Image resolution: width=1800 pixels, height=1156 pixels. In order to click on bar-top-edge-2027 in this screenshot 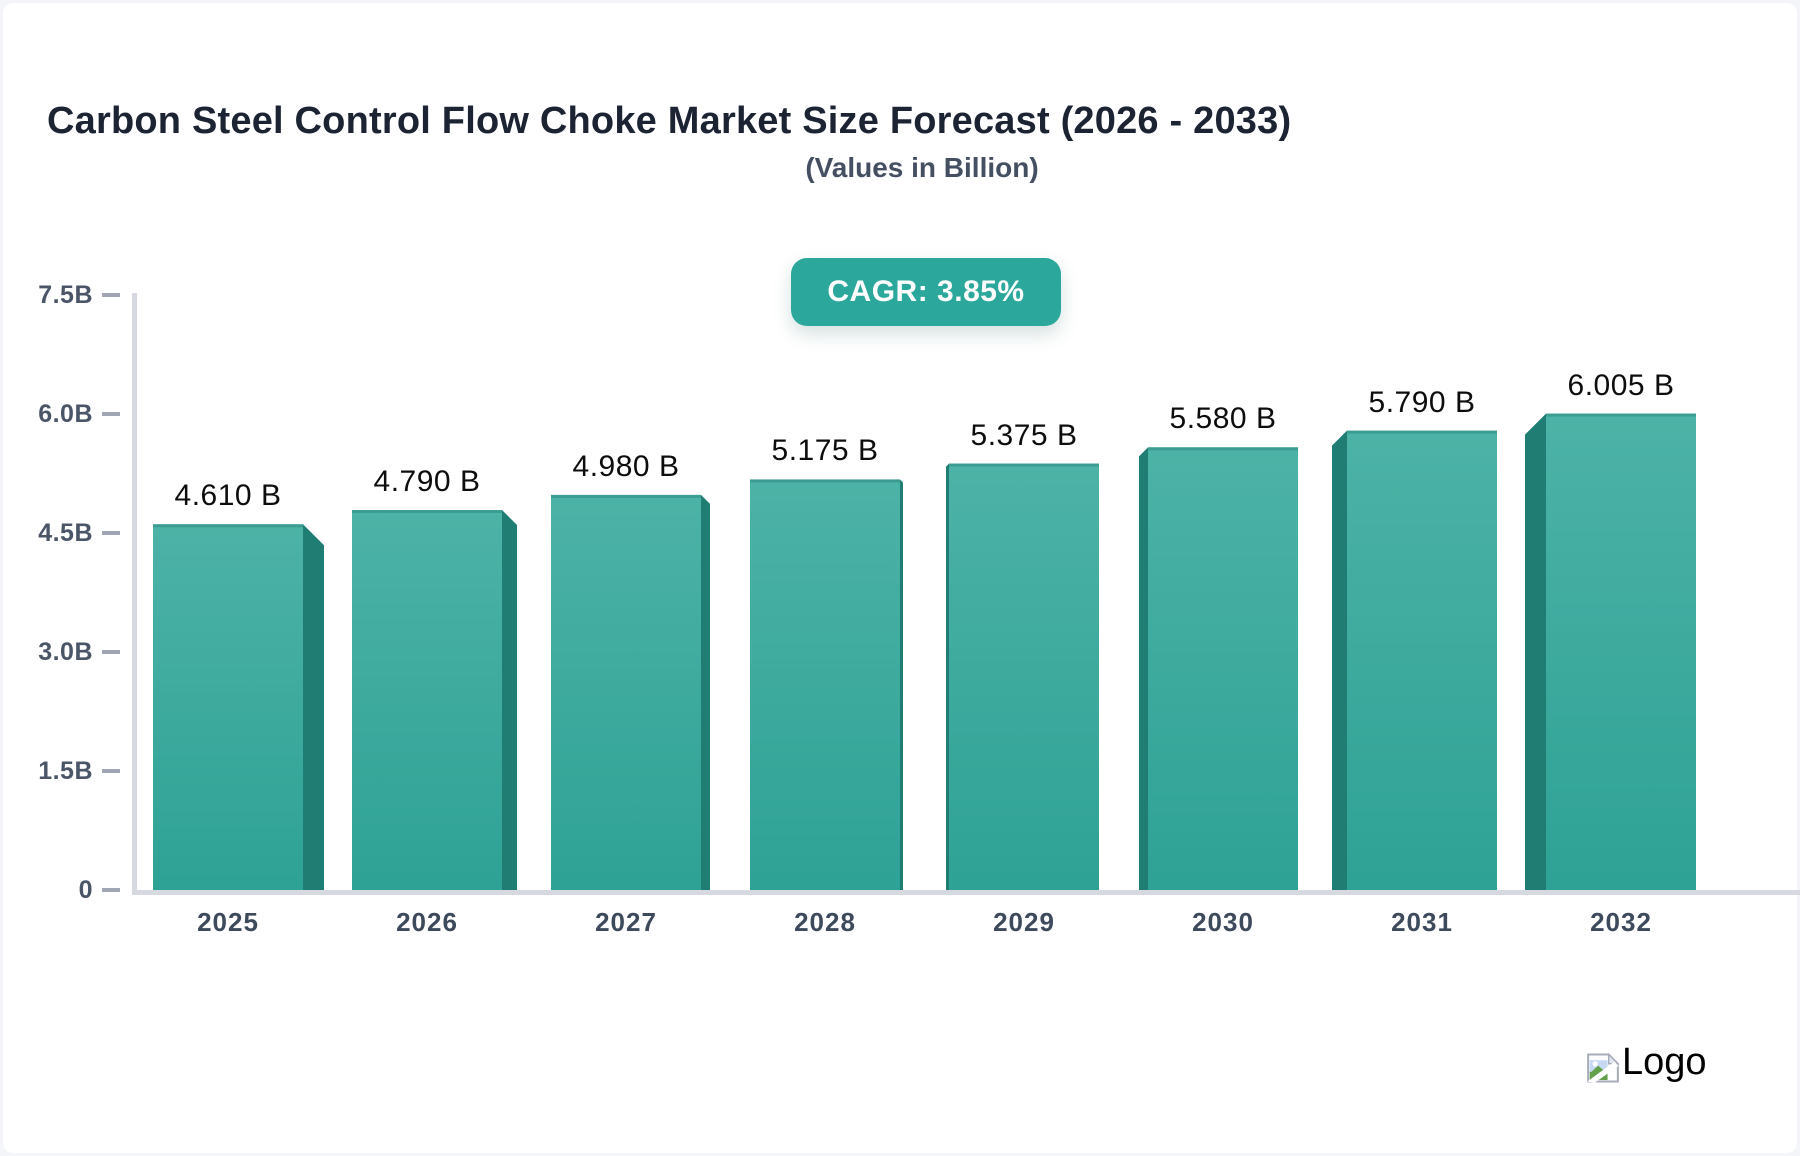, I will do `click(626, 496)`.